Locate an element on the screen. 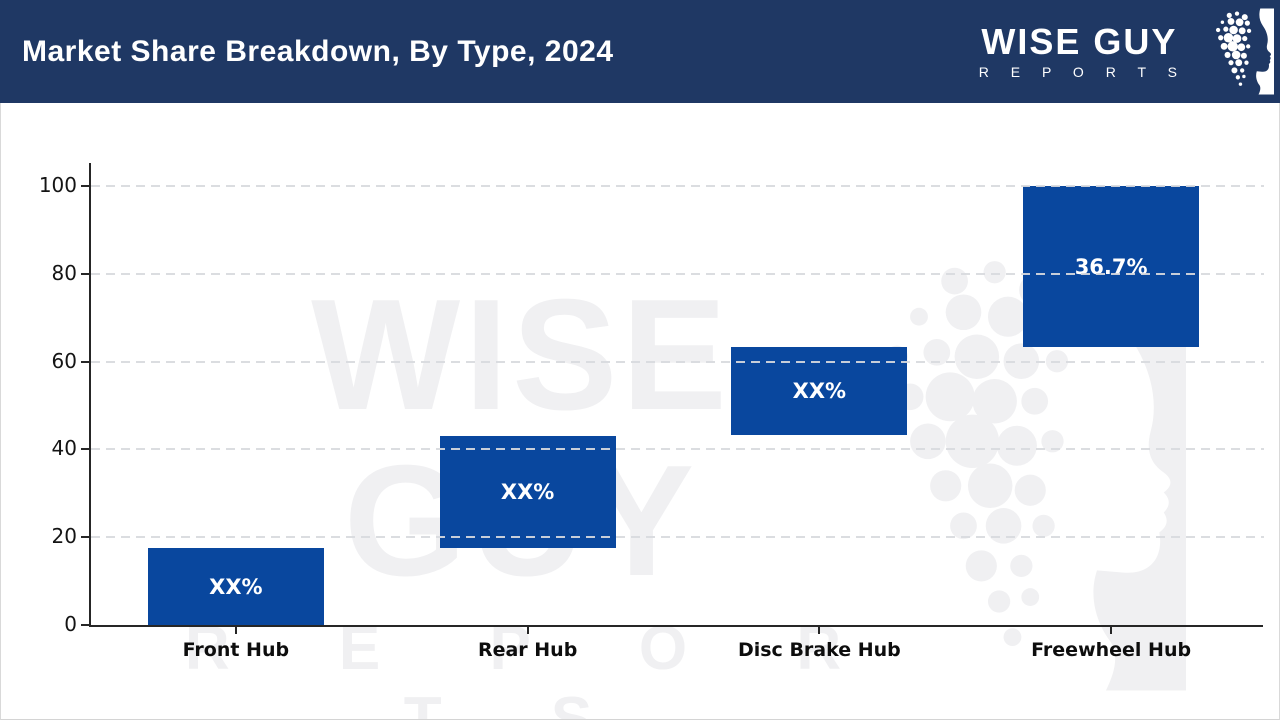 The height and width of the screenshot is (720, 1280). brand-logo-text: WISE GUY R E P O R T S is located at coordinates (1079, 50).